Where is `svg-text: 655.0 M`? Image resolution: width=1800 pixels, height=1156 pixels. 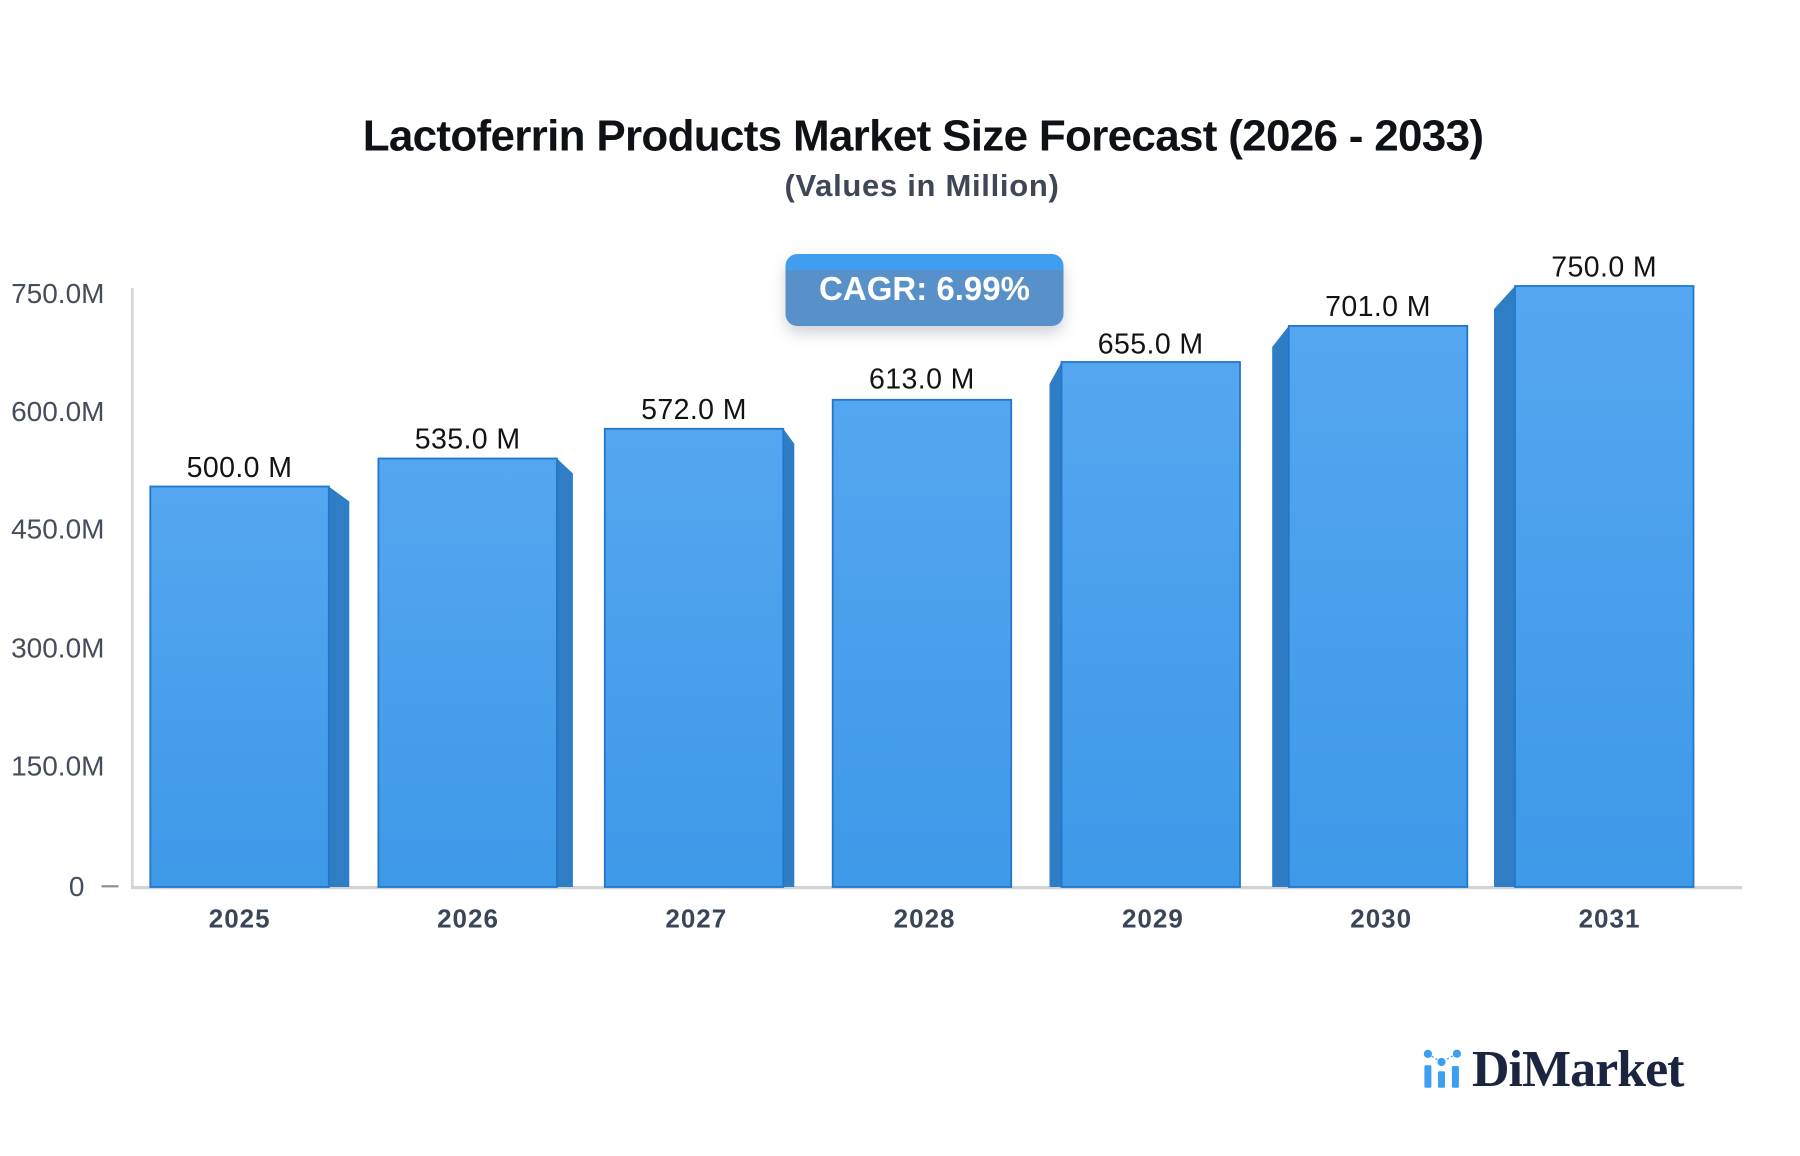 svg-text: 655.0 M is located at coordinates (1151, 345).